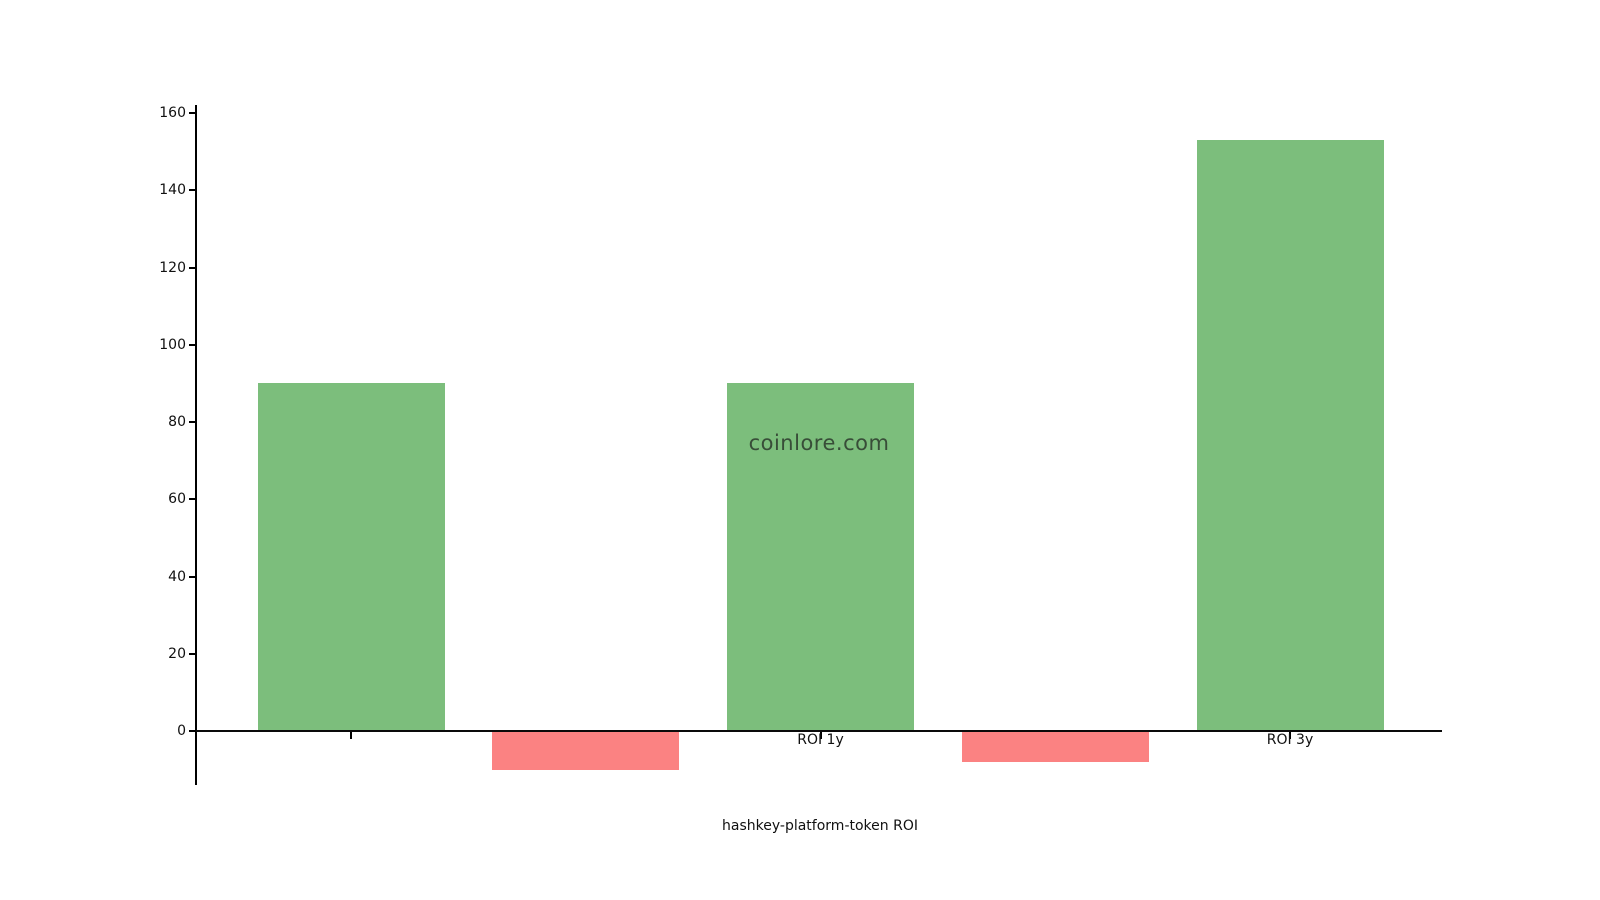  What do you see at coordinates (172, 113) in the screenshot?
I see `y-tick-label: 160` at bounding box center [172, 113].